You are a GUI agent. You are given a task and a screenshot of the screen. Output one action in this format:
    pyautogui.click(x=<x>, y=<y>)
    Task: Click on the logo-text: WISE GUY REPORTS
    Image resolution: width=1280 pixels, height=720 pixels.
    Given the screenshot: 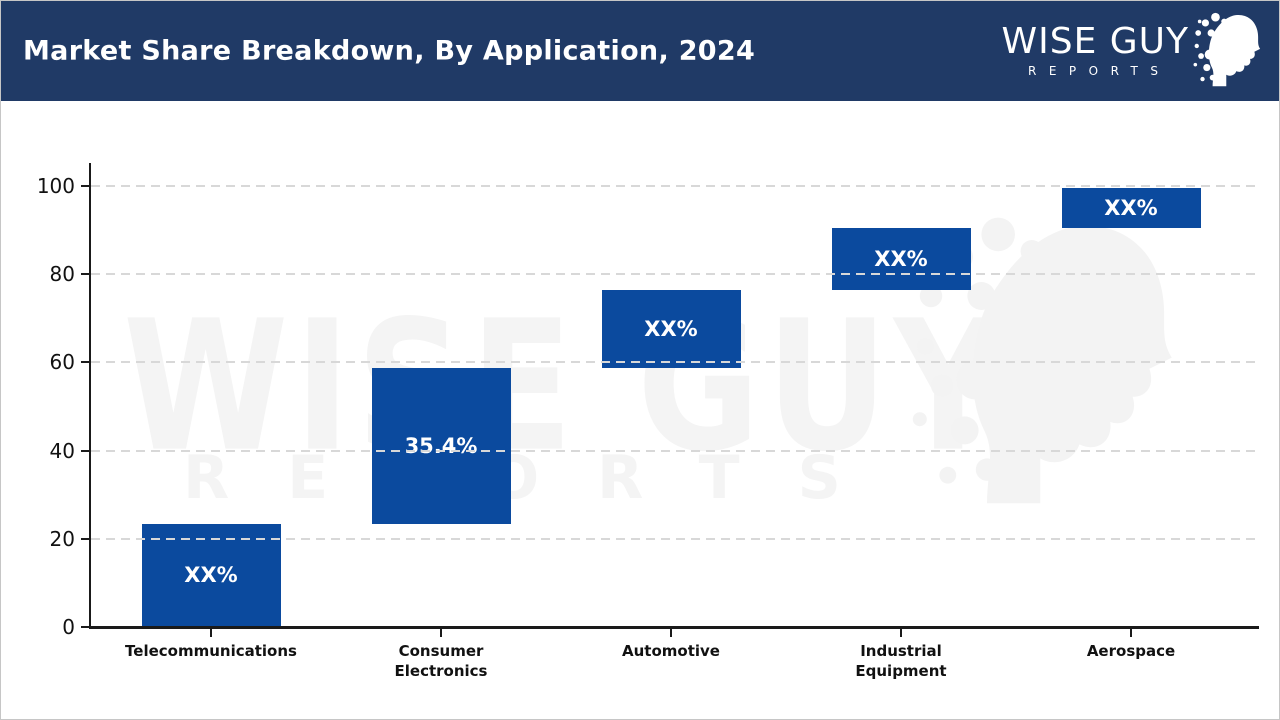 What is the action you would take?
    pyautogui.click(x=1095, y=50)
    